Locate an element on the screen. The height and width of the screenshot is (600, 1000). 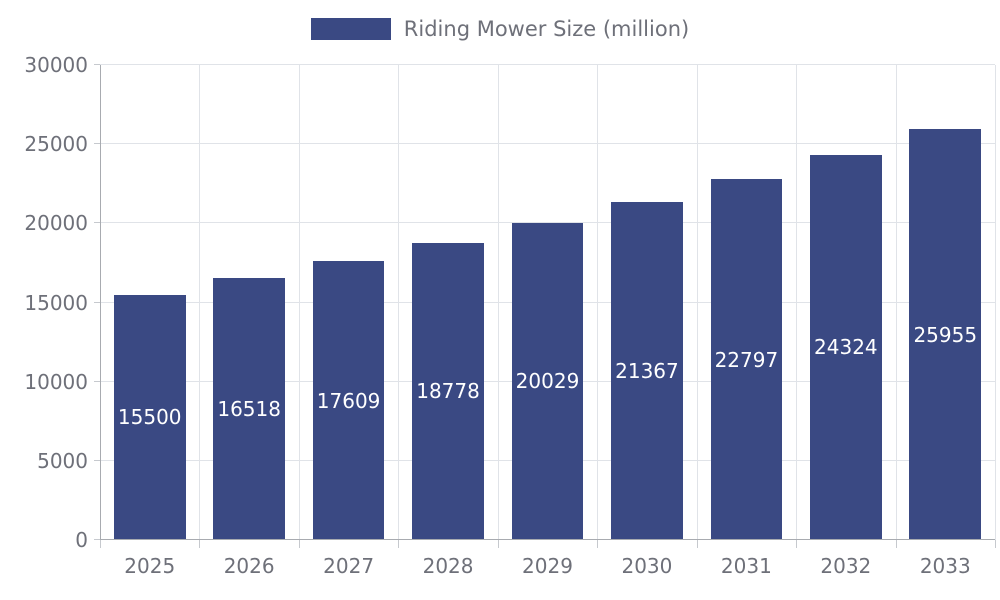
y-tick-label: 25000 is located at coordinates (56, 144).